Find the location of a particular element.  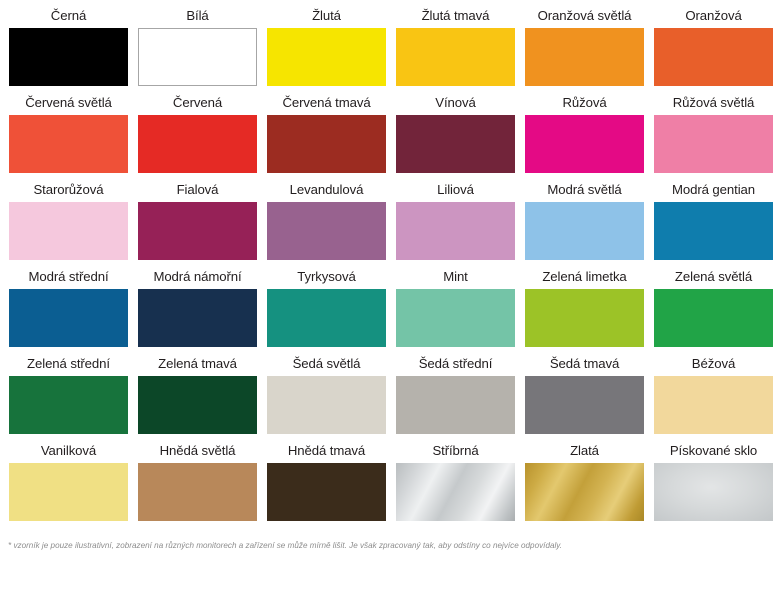

swatch-cell: Zelená světlá is located at coordinates (712, 308).